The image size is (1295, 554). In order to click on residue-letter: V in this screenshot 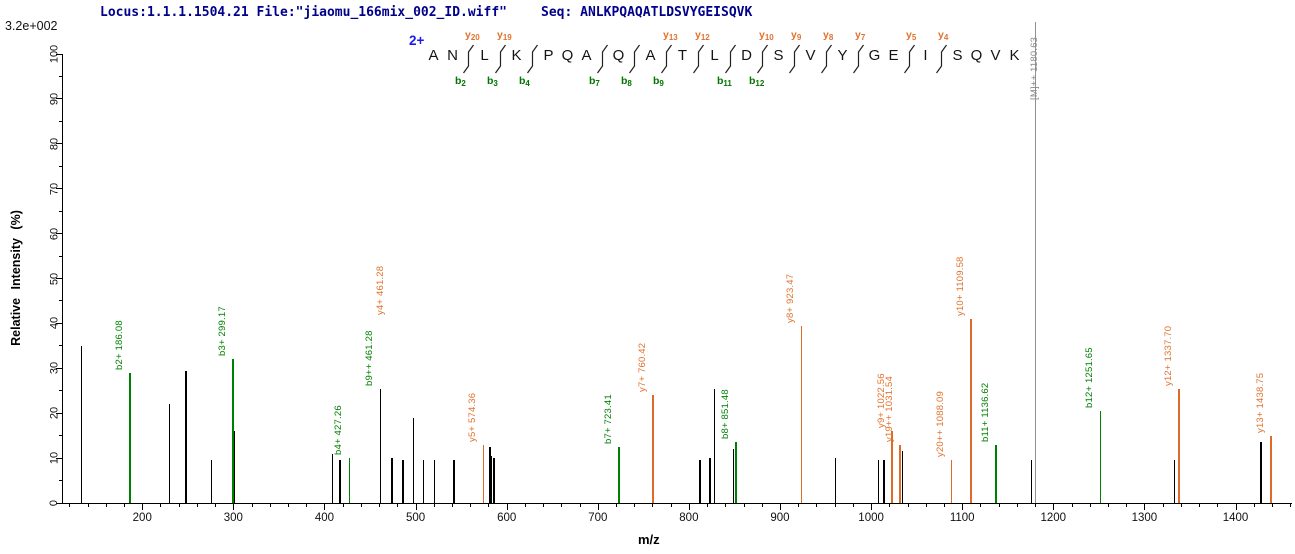, I will do `click(810, 55)`.